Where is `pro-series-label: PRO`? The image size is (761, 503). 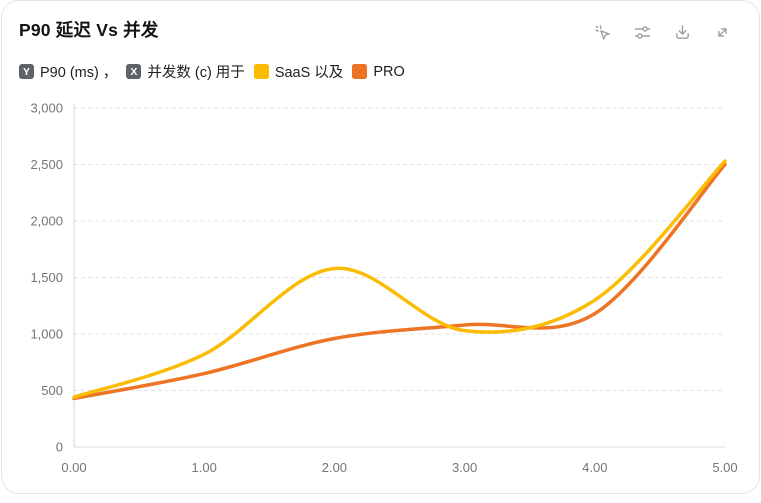 pro-series-label: PRO is located at coordinates (389, 71).